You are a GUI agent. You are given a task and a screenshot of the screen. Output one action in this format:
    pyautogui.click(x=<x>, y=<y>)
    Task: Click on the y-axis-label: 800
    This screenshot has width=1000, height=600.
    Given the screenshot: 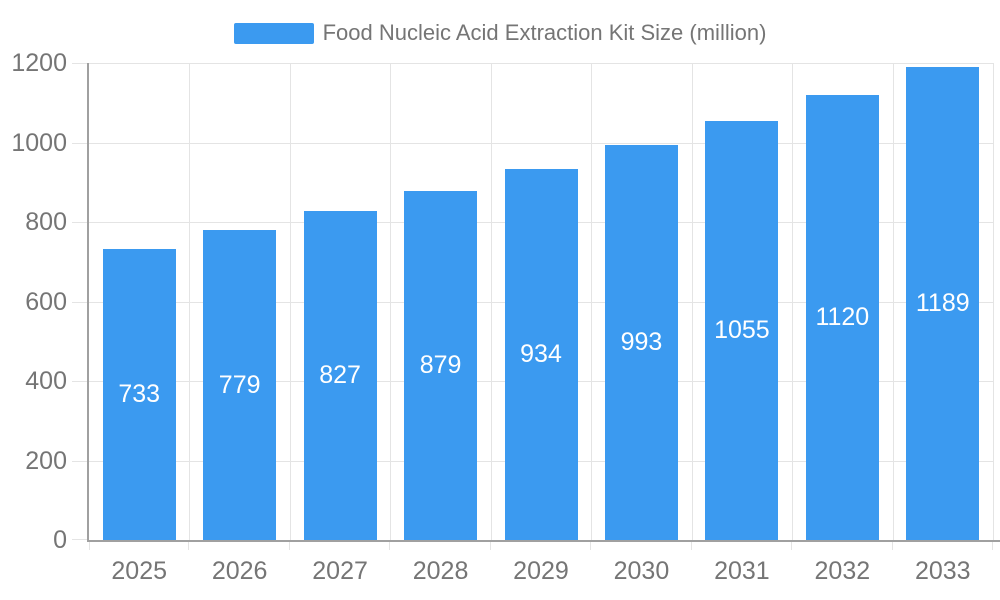 What is the action you would take?
    pyautogui.click(x=46, y=222)
    